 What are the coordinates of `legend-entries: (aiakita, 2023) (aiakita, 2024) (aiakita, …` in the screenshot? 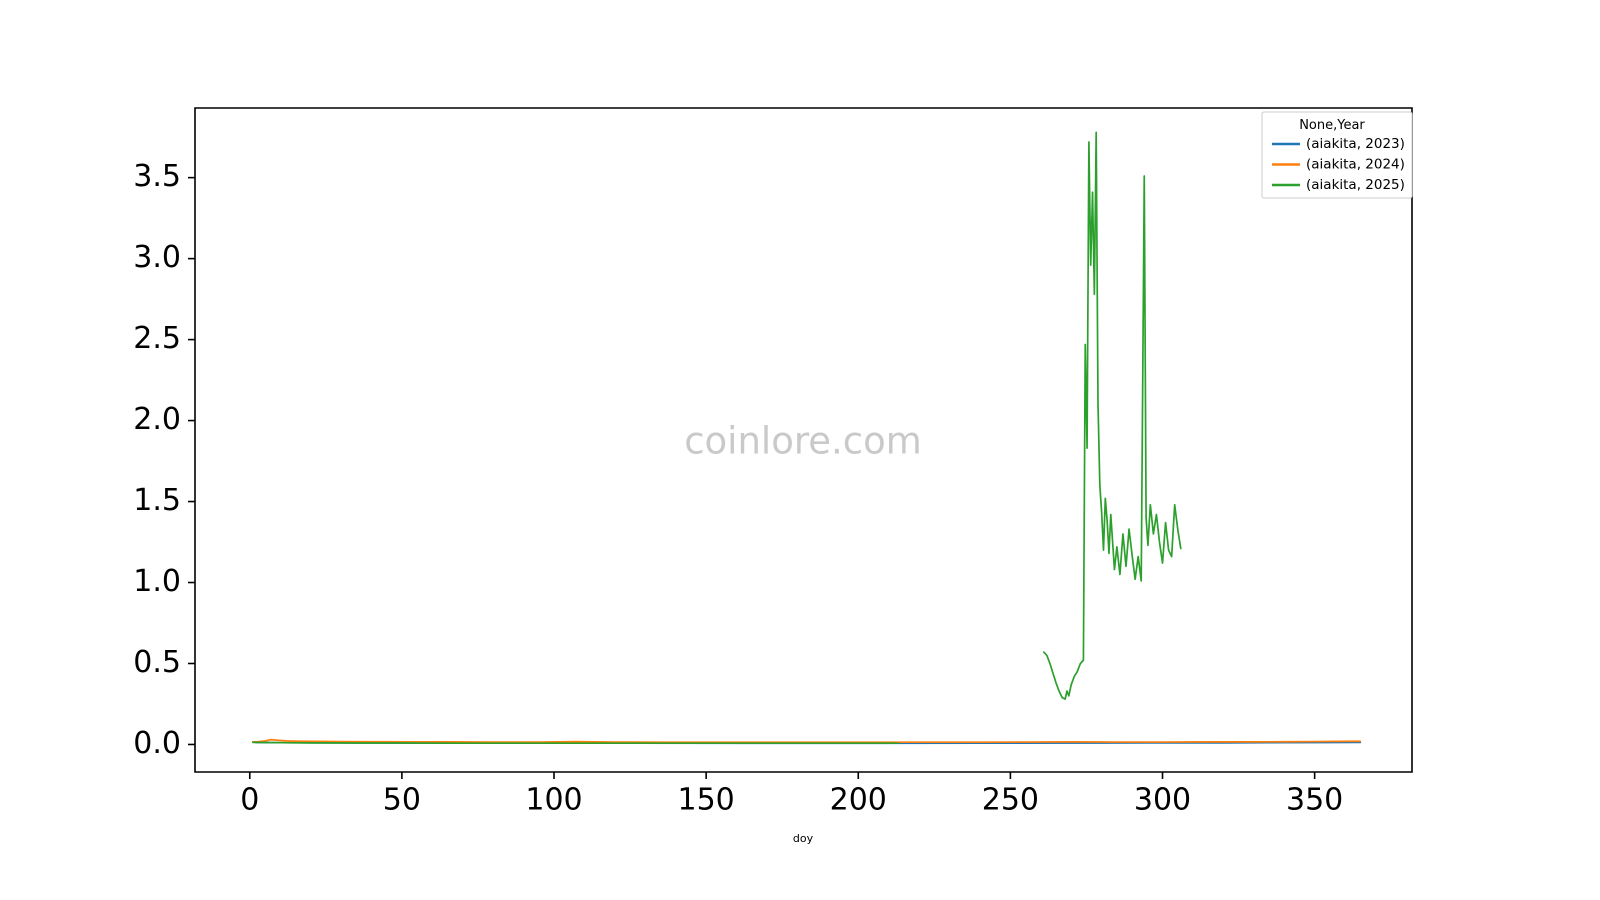 It's located at (1338, 164).